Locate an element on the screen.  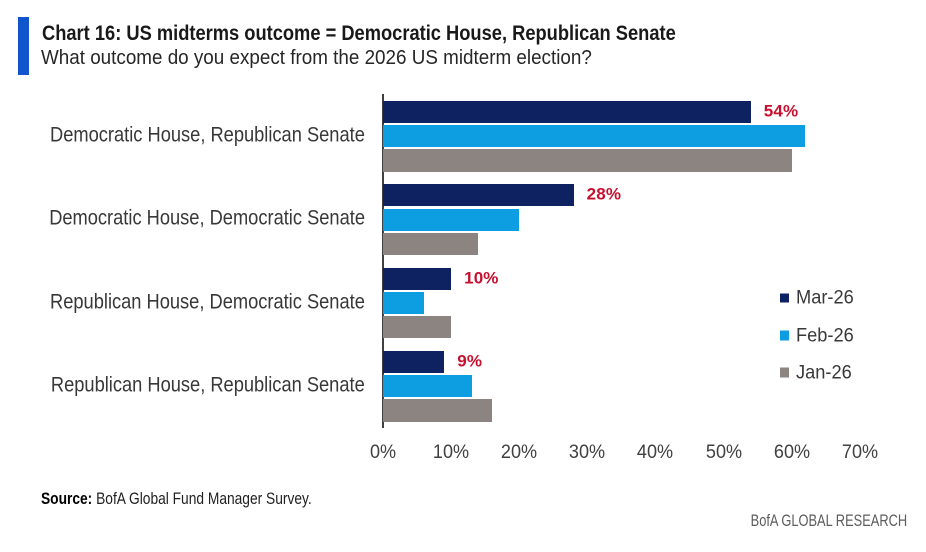
x-tick-40pct: 40% is located at coordinates (655, 453).